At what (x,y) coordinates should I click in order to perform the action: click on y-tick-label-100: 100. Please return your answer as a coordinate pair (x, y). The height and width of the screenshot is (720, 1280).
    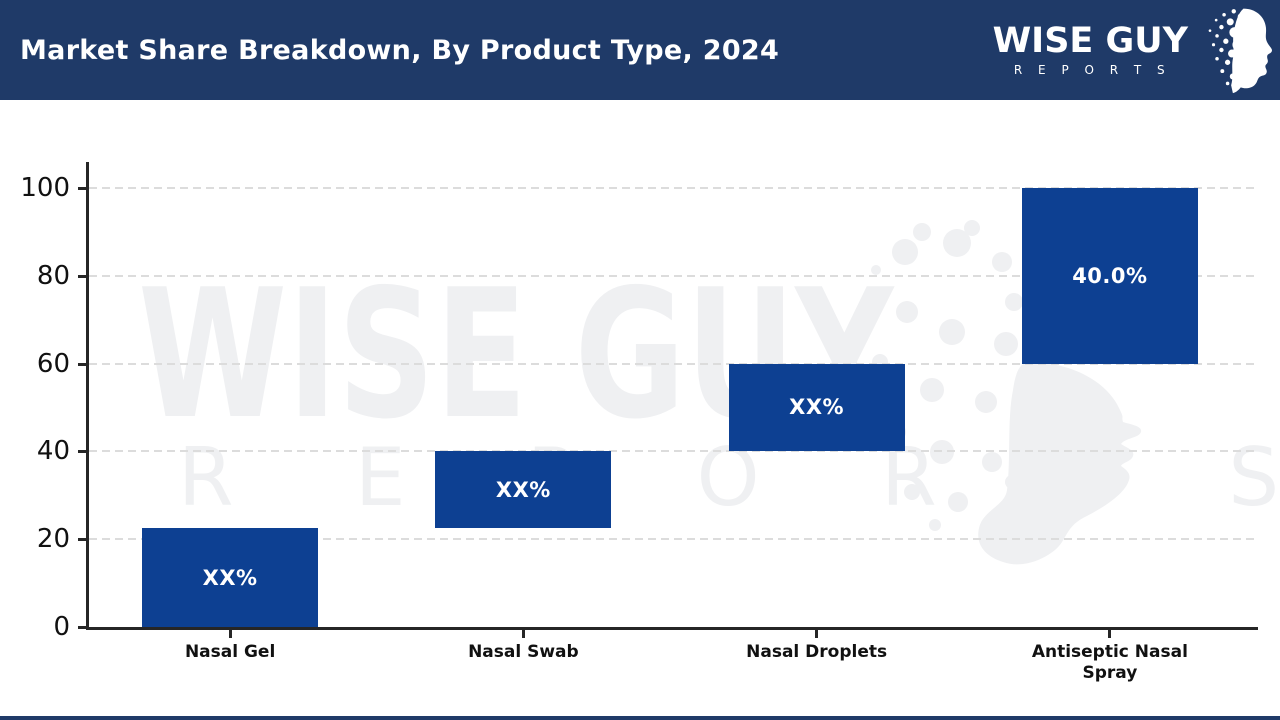
    Looking at the image, I should click on (45, 188).